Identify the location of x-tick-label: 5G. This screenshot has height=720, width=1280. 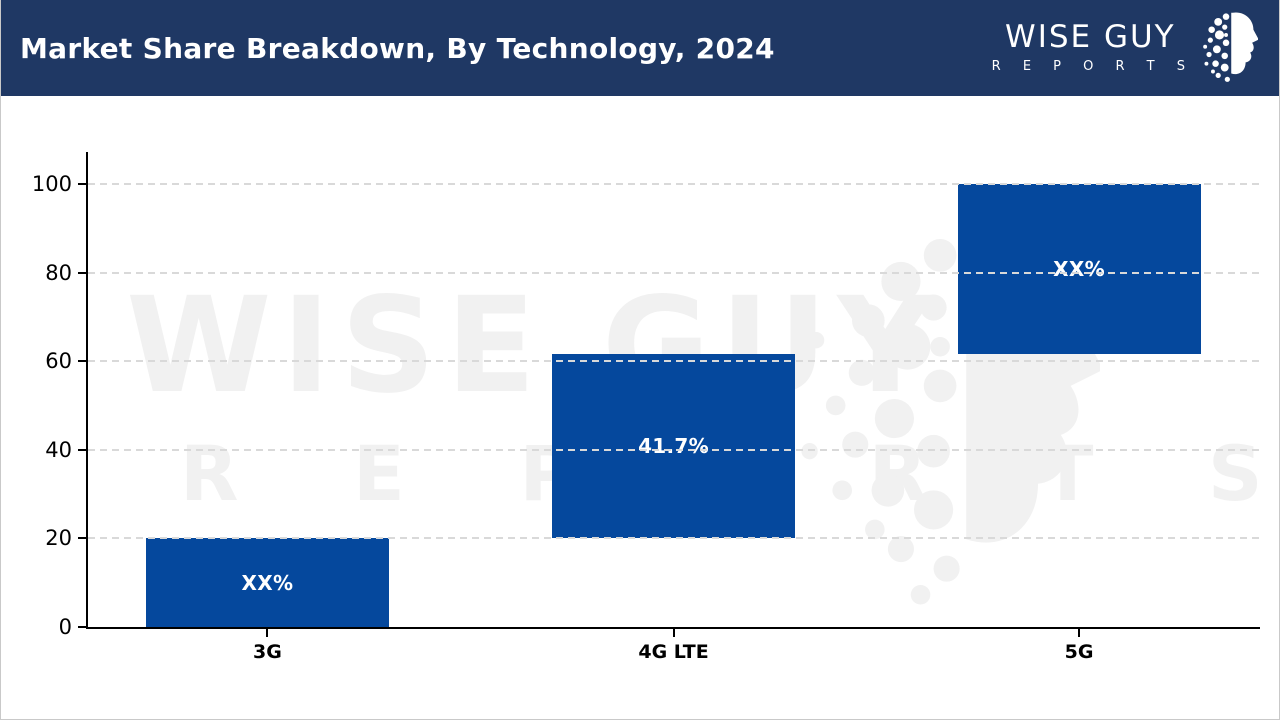
(1079, 652).